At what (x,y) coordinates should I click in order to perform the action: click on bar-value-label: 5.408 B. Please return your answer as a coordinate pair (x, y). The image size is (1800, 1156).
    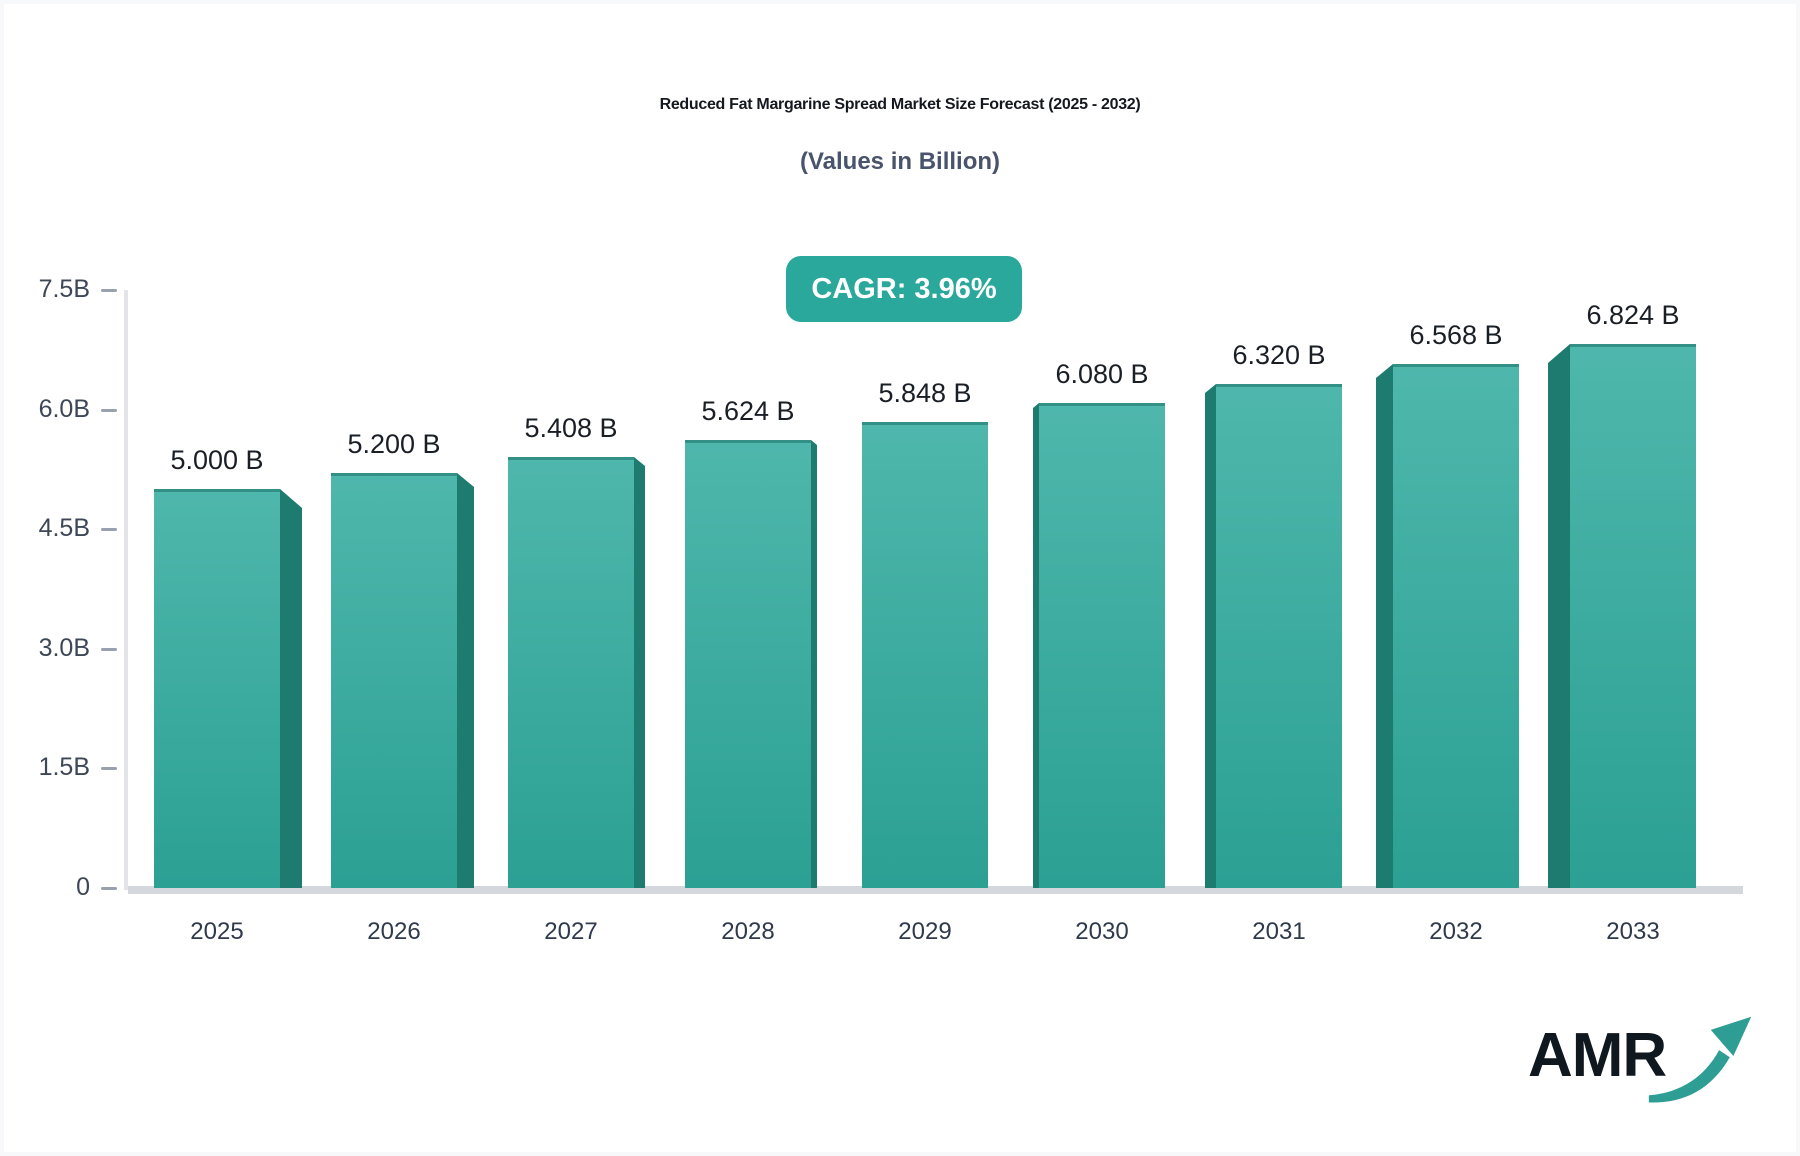
    Looking at the image, I should click on (571, 428).